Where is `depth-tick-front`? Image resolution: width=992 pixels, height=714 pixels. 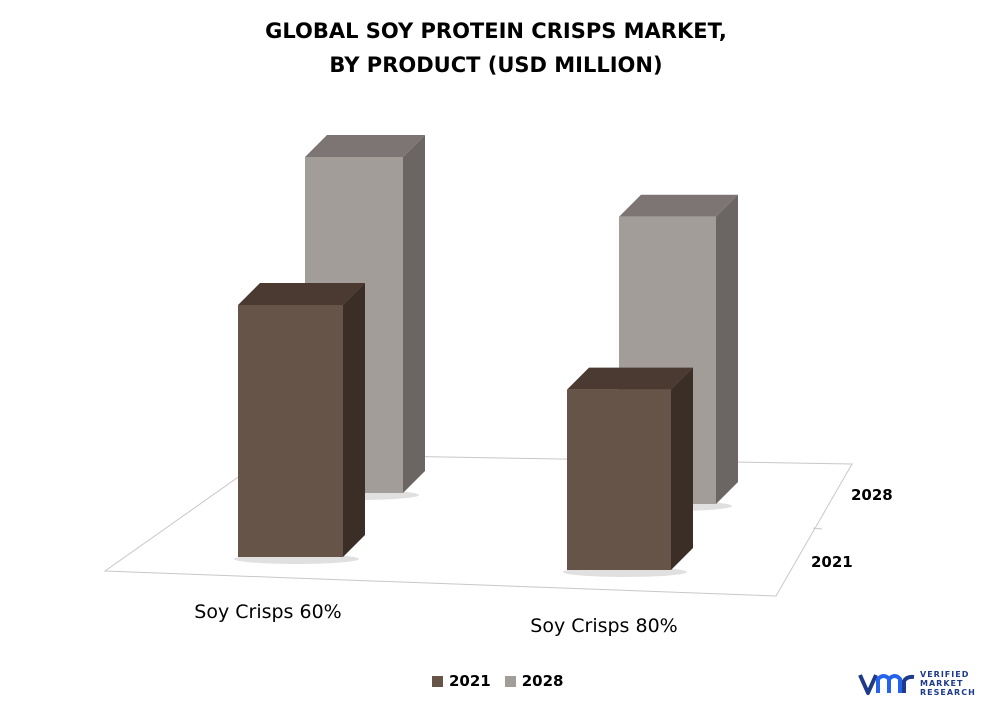 depth-tick-front is located at coordinates (817, 528).